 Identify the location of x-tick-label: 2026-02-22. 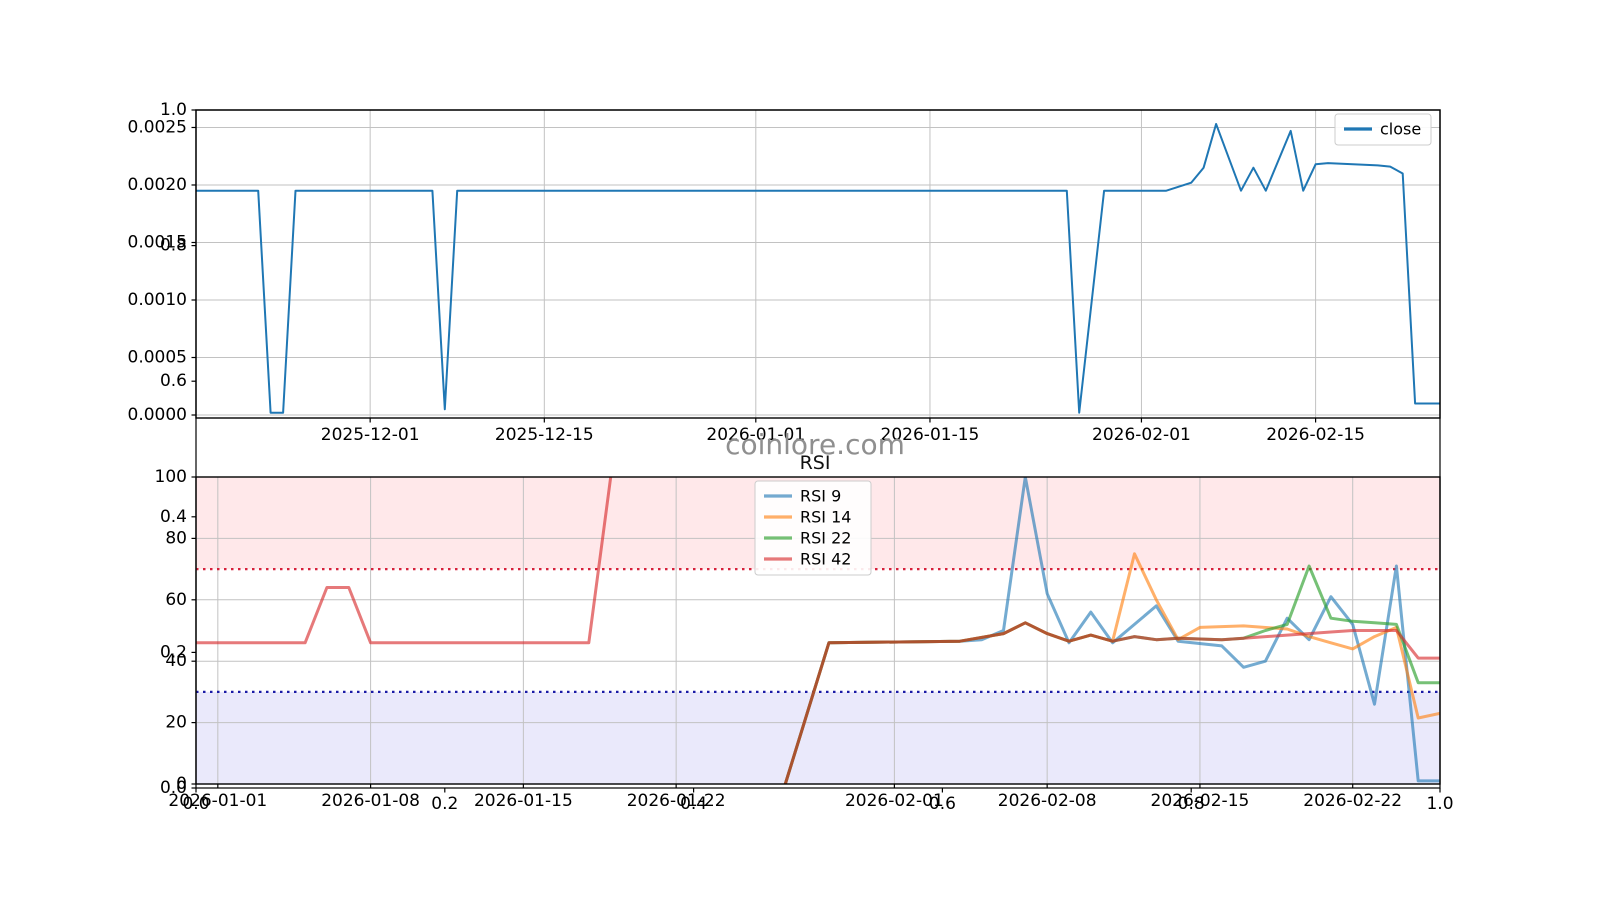
(1352, 801).